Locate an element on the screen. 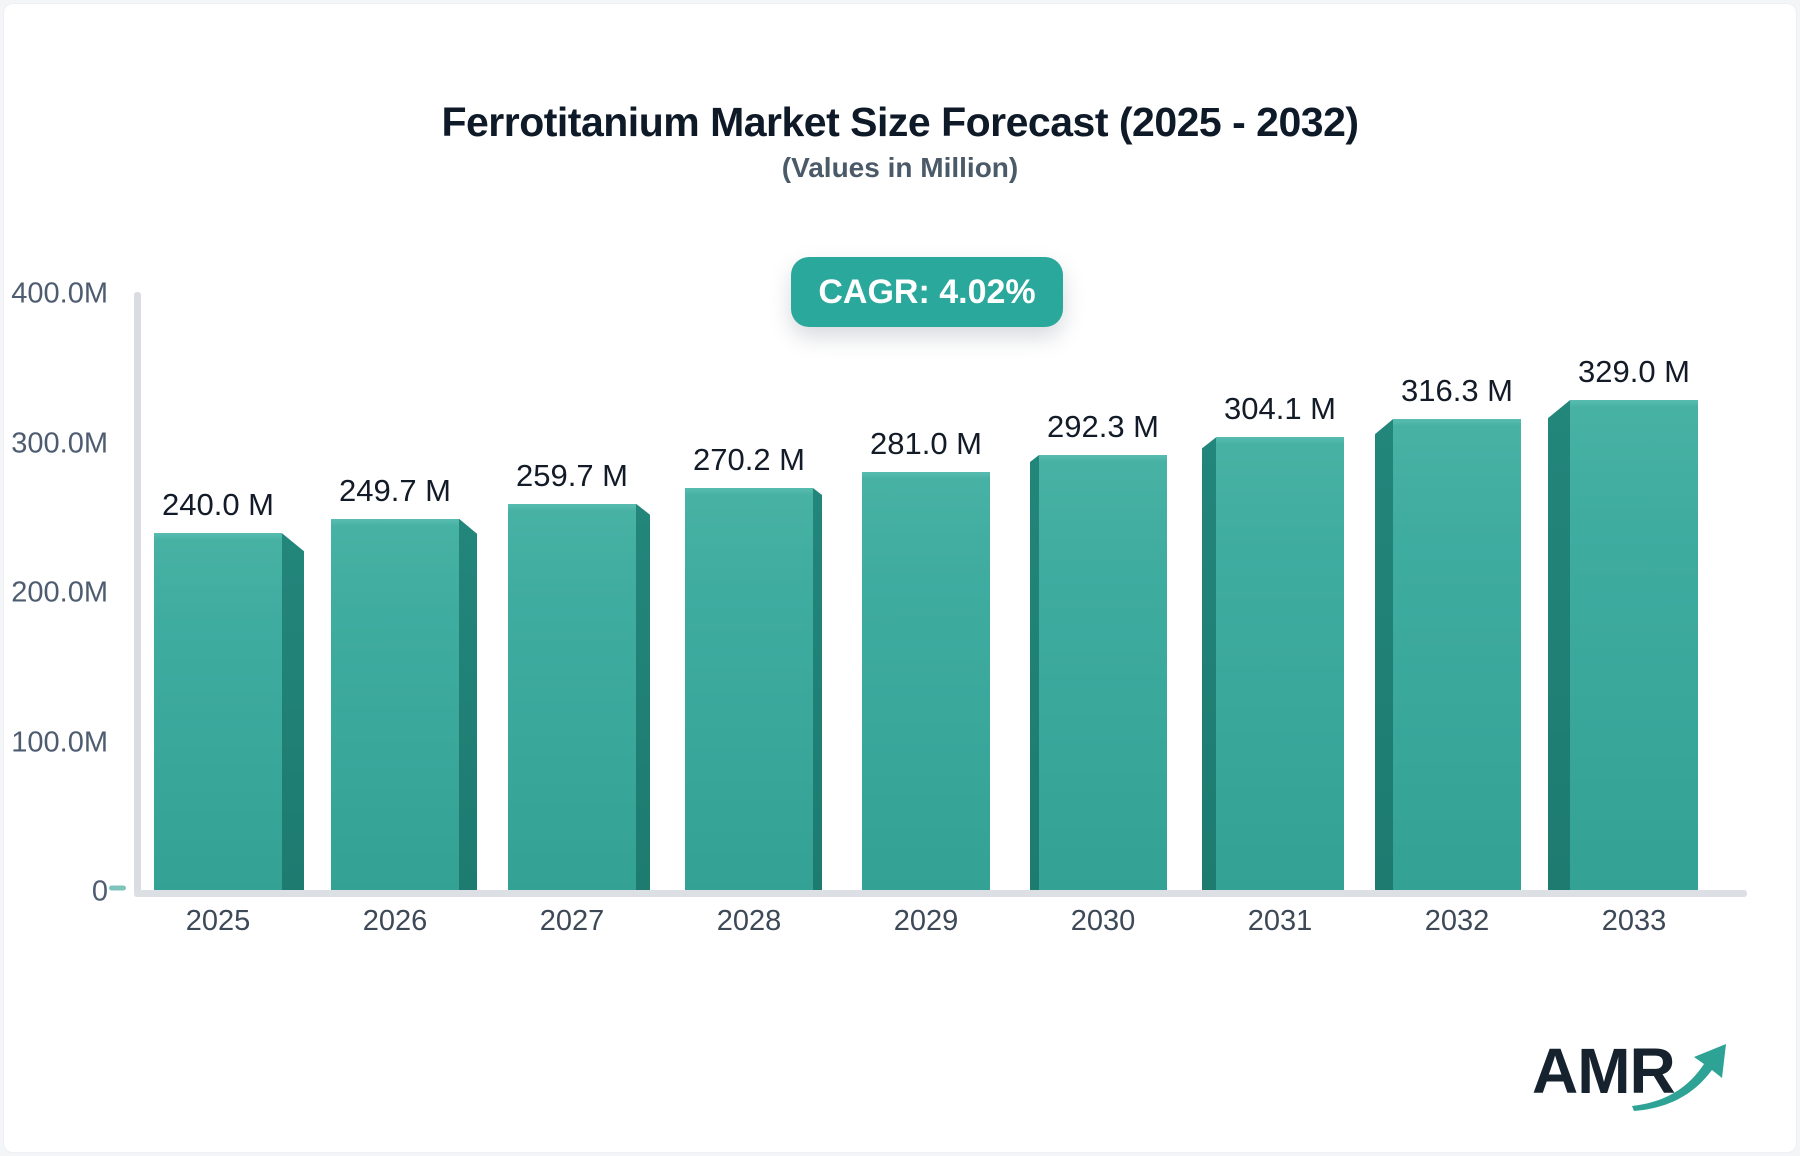  amr-logo: AMR is located at coordinates (1629, 1077).